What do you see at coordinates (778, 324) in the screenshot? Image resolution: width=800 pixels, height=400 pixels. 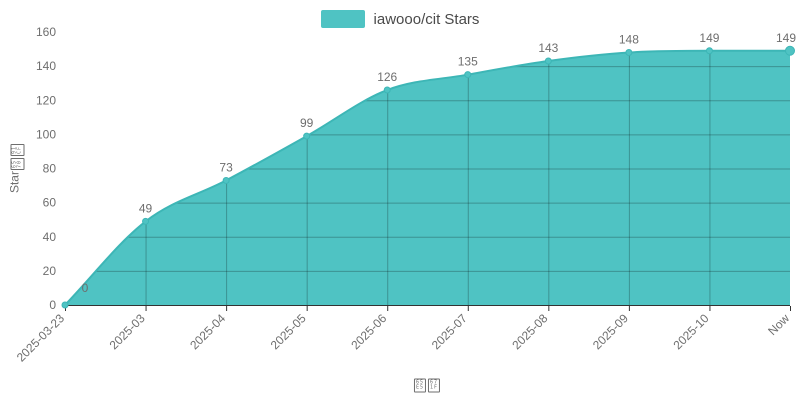 I see `x-tick-label: Now` at bounding box center [778, 324].